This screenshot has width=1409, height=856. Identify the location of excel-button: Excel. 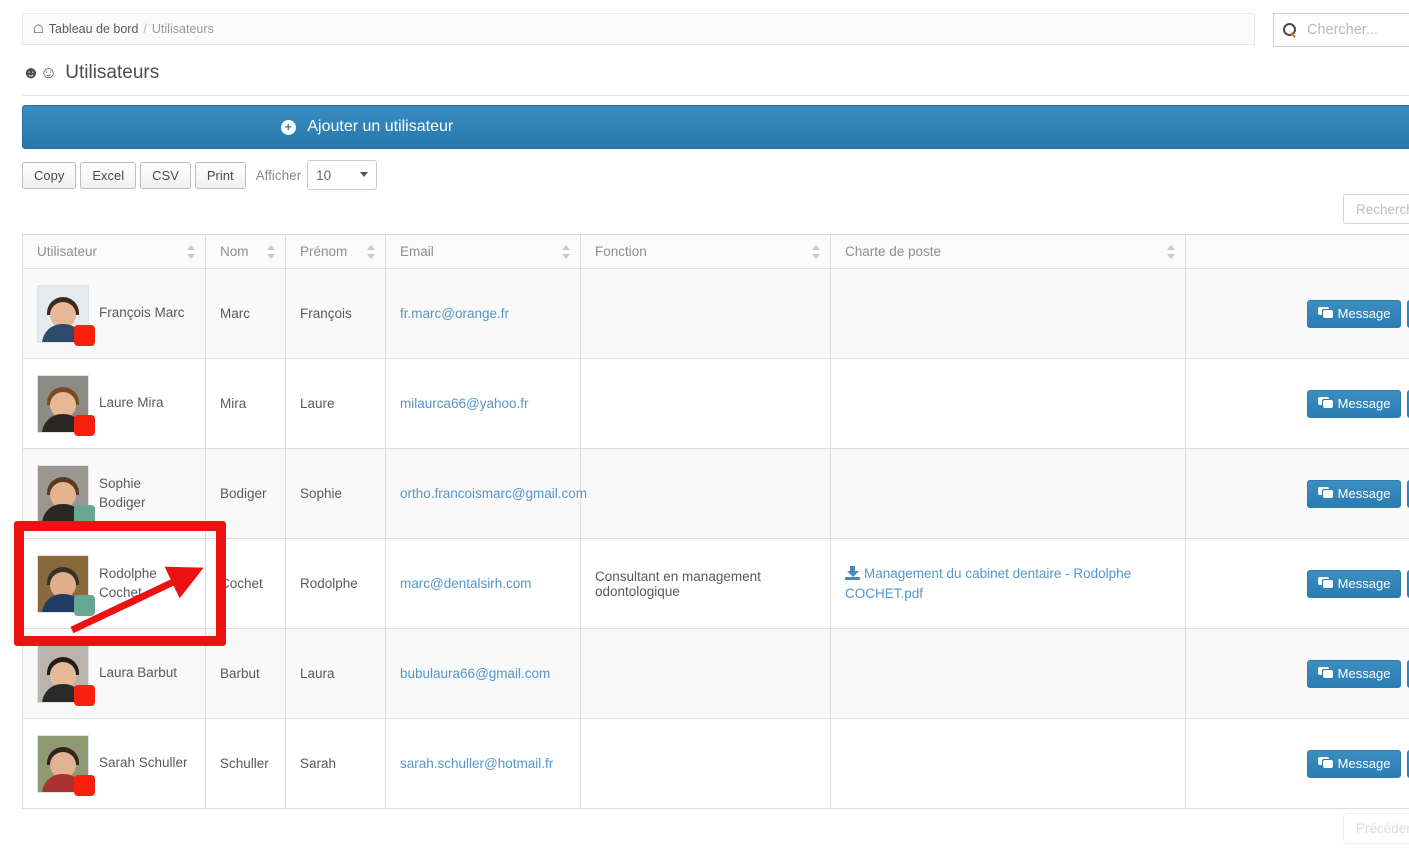
(108, 175).